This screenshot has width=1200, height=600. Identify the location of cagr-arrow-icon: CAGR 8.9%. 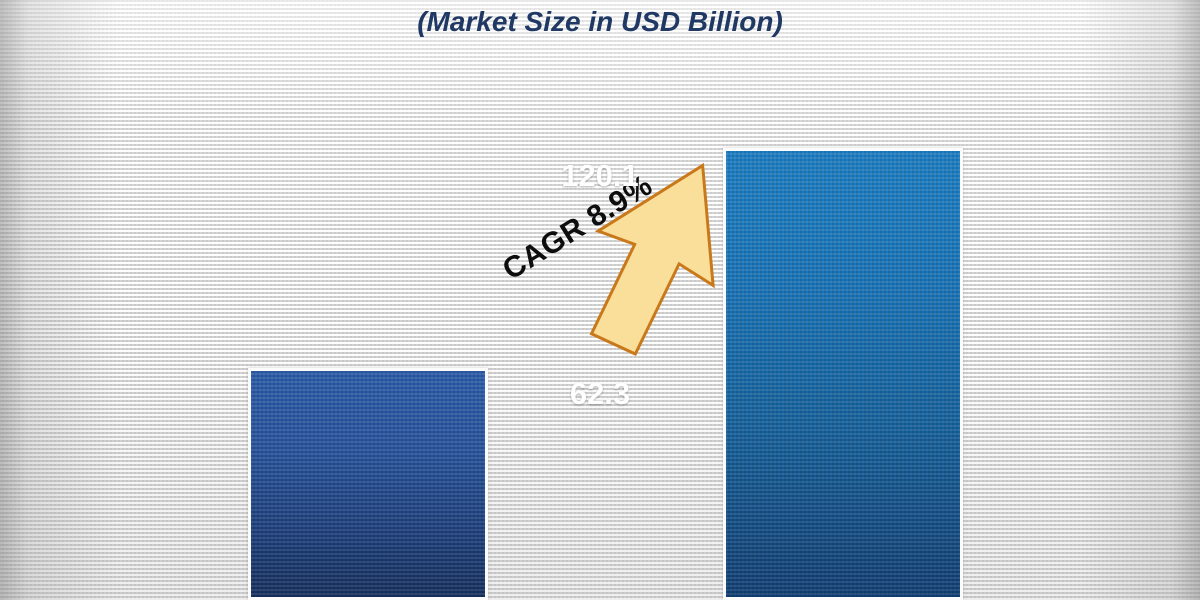
(601, 250).